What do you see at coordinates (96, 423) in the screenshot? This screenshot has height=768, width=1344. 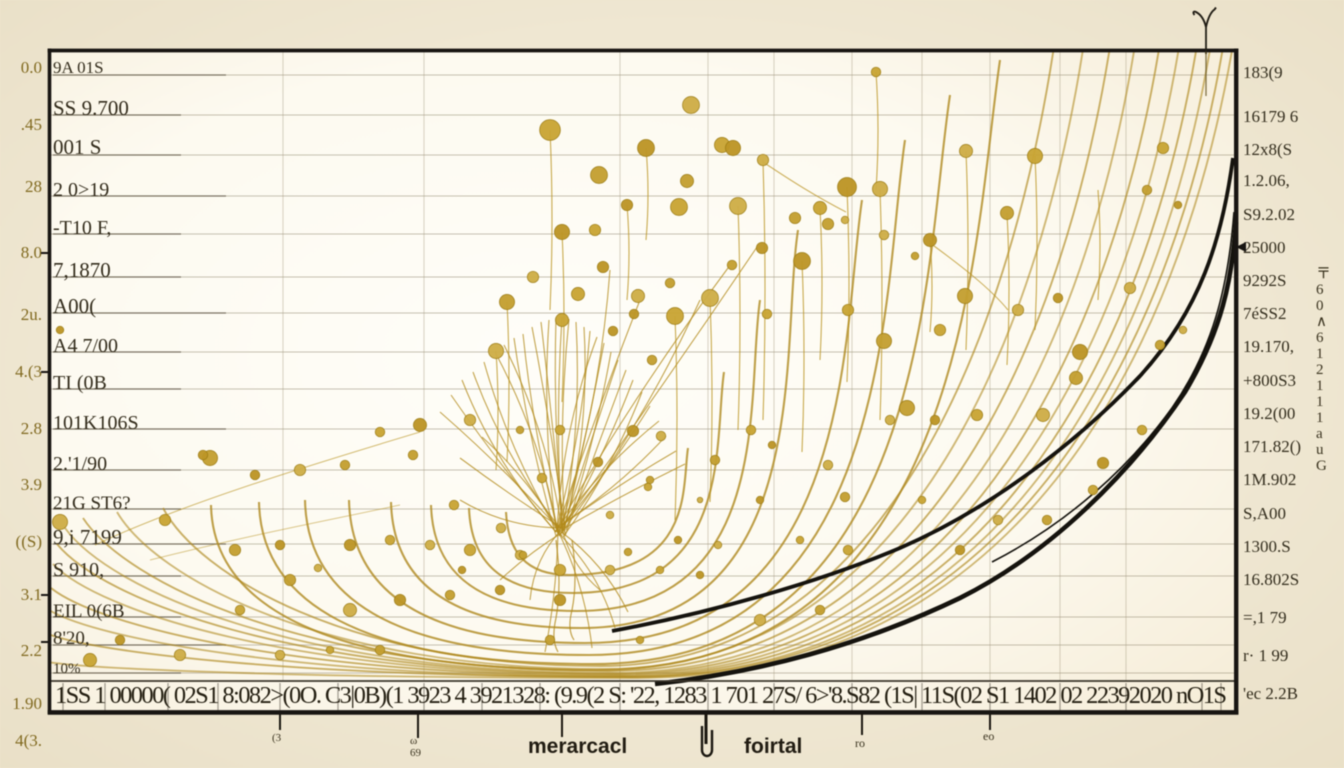 I see `svg-text: 101K106S` at bounding box center [96, 423].